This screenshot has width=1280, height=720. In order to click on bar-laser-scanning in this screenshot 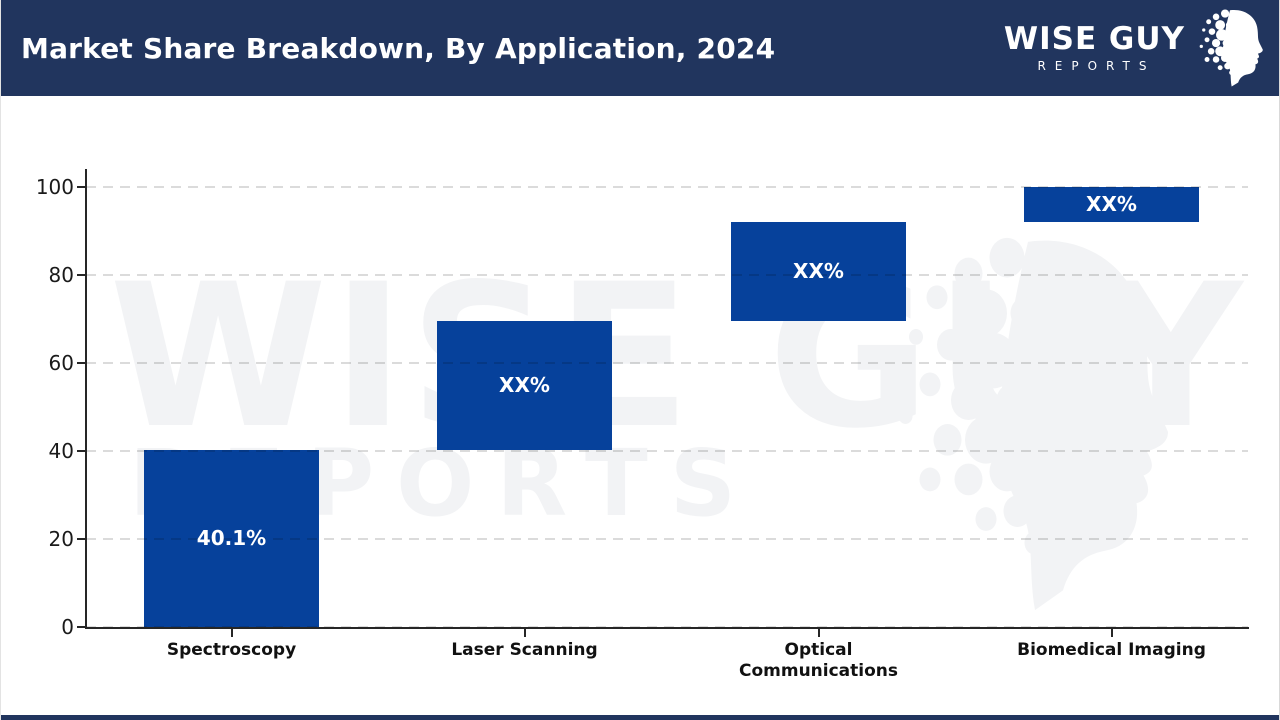, I will do `click(524, 385)`.